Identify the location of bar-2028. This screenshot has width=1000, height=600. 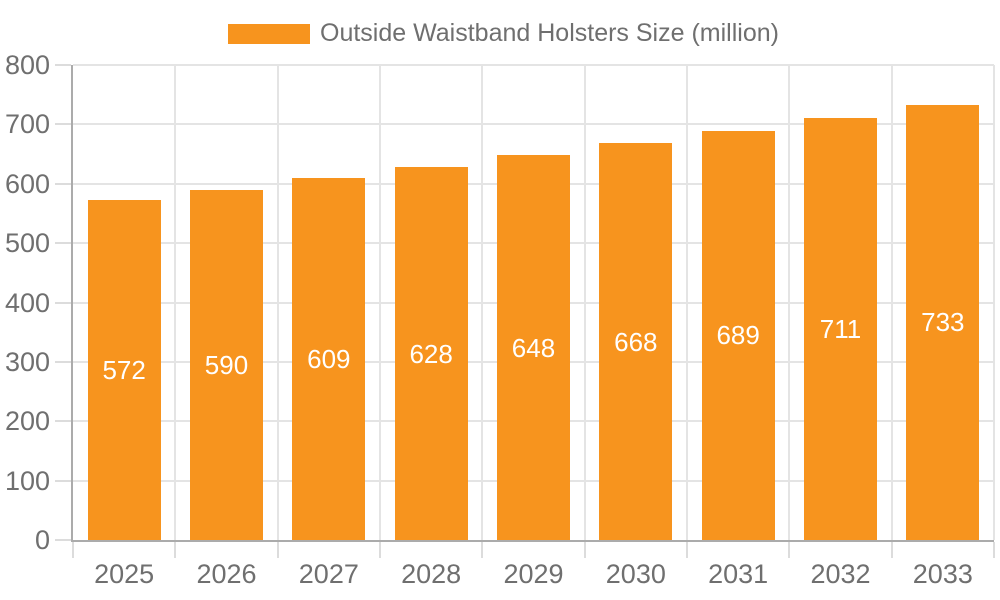
(431, 353).